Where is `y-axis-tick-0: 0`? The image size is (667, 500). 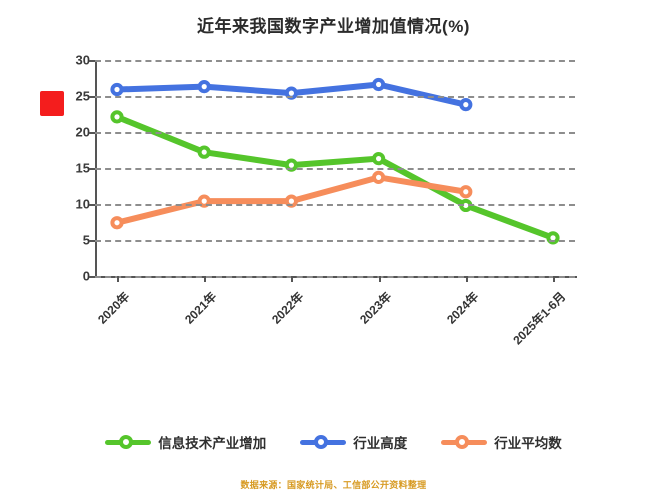
y-axis-tick-0: 0 is located at coordinates (86, 276).